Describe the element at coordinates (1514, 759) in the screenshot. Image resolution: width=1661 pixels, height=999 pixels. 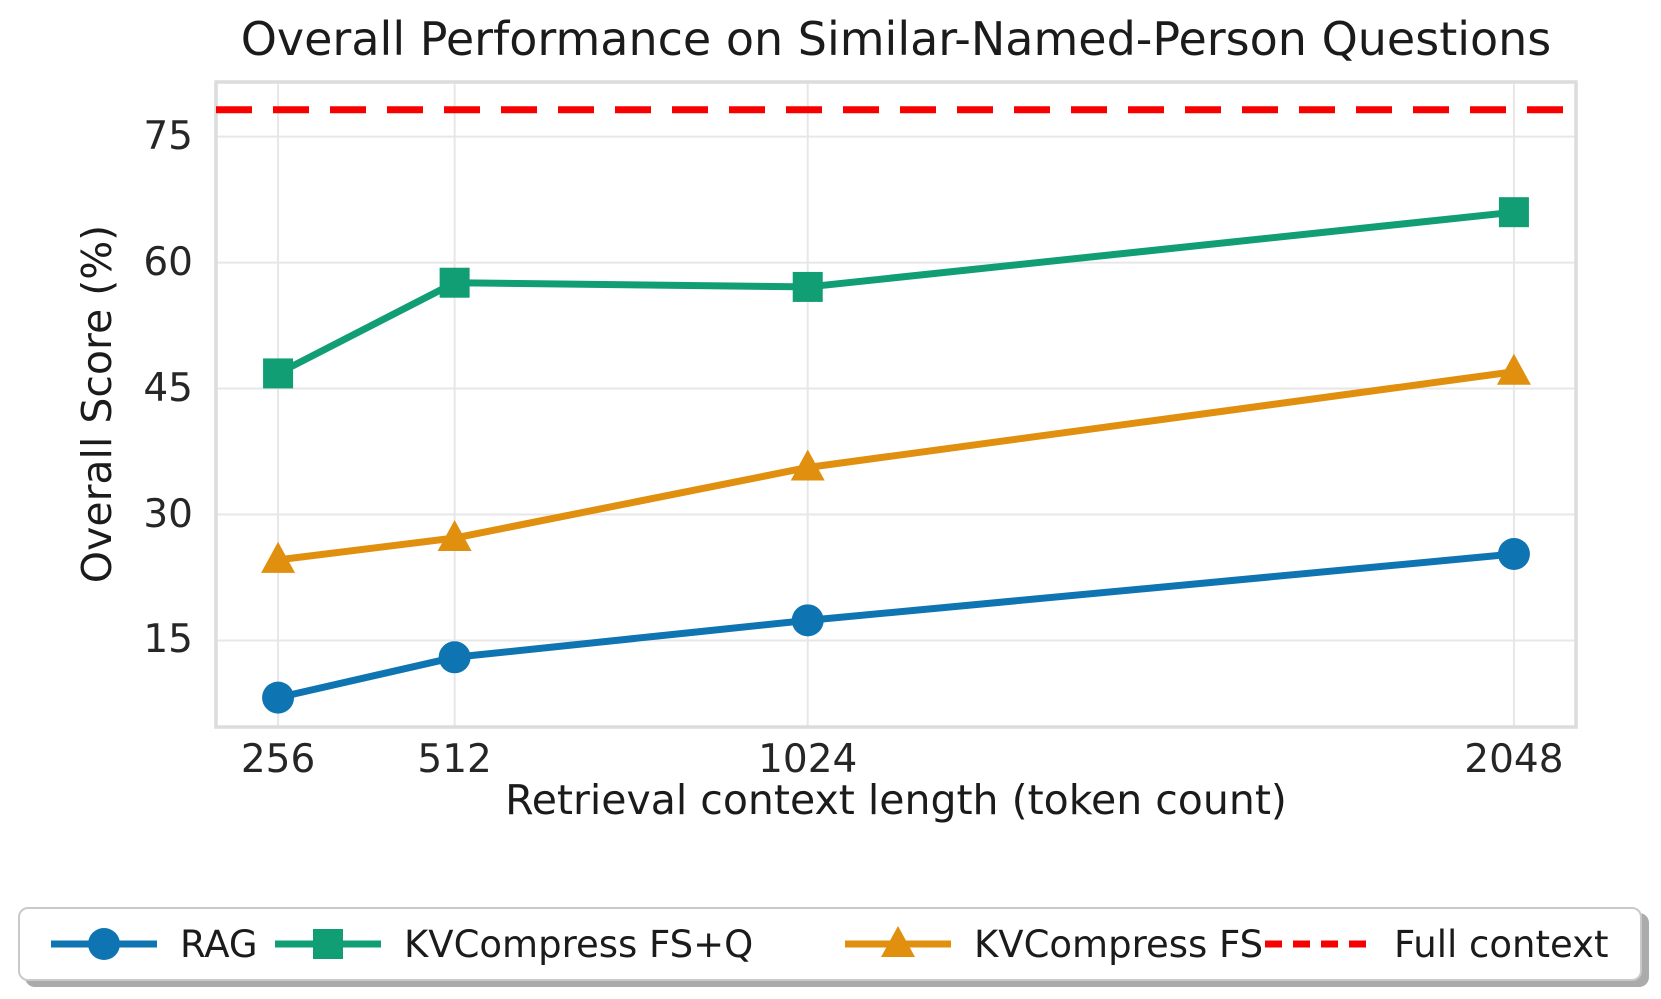
I see `x-tick-label: 2048` at that location.